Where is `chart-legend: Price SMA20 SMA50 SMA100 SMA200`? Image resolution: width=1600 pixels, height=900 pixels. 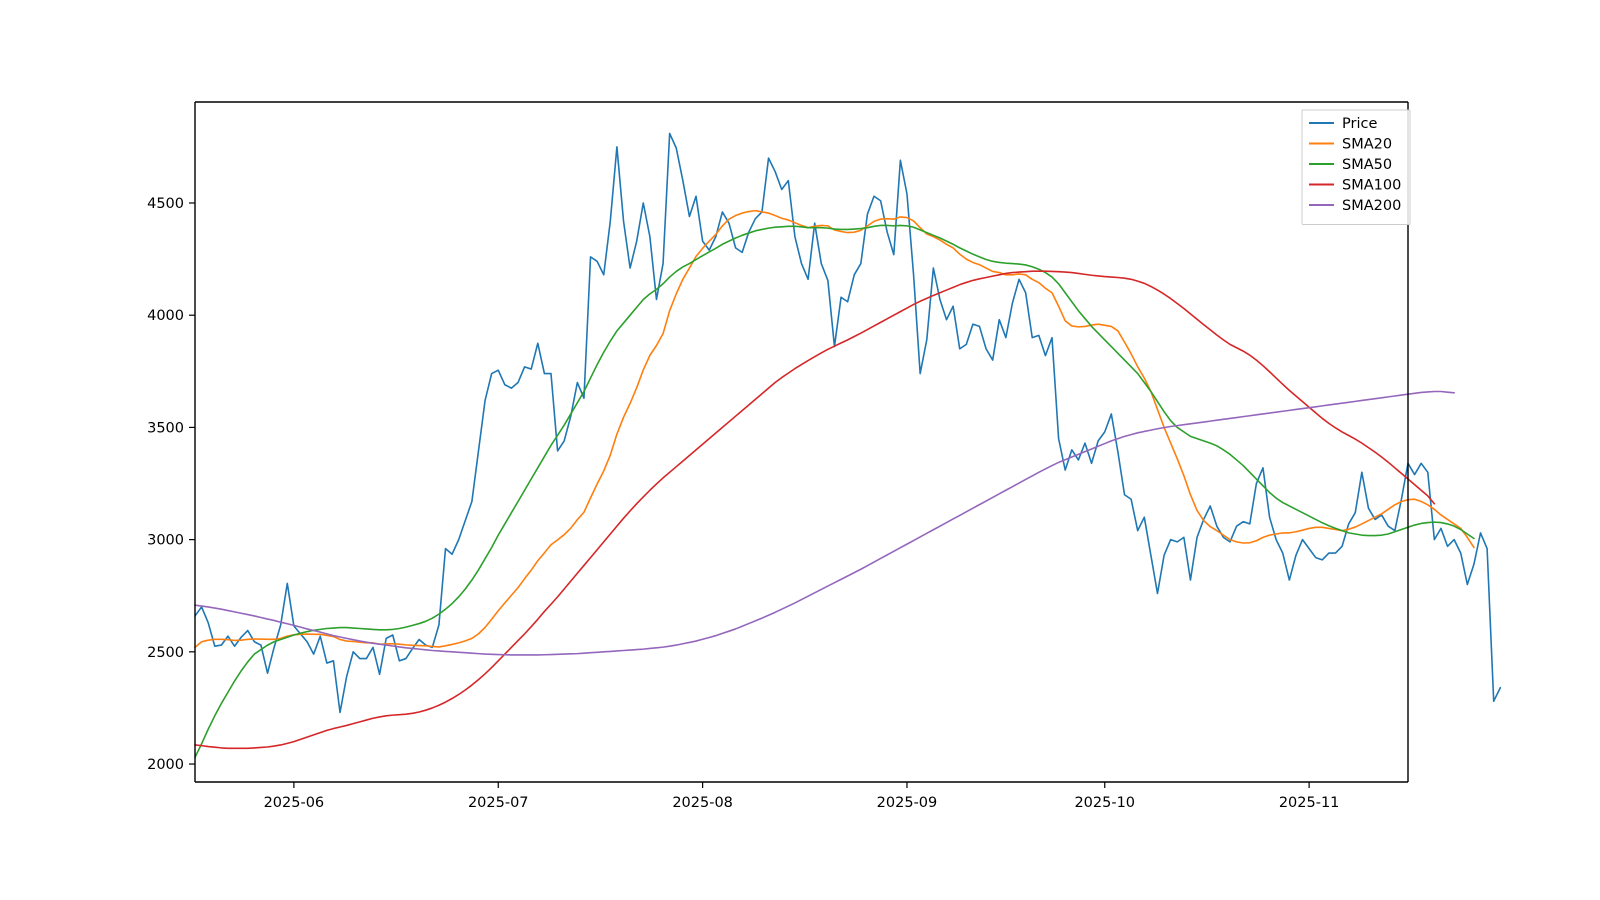
chart-legend: Price SMA20 SMA50 SMA100 SMA200 is located at coordinates (1356, 167).